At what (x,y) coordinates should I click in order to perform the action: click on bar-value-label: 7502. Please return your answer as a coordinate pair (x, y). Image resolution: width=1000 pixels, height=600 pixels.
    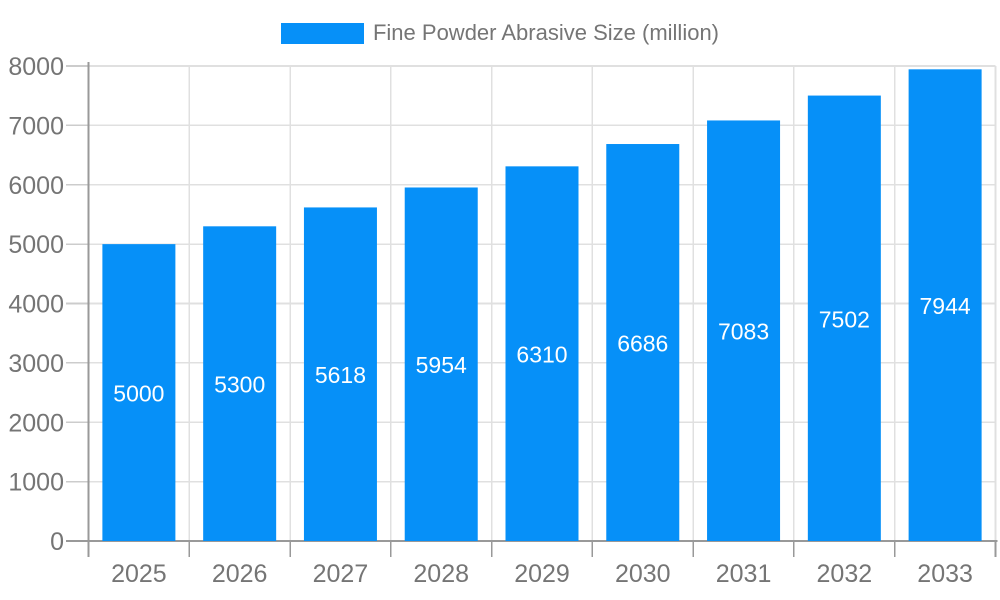
    Looking at the image, I should click on (844, 319).